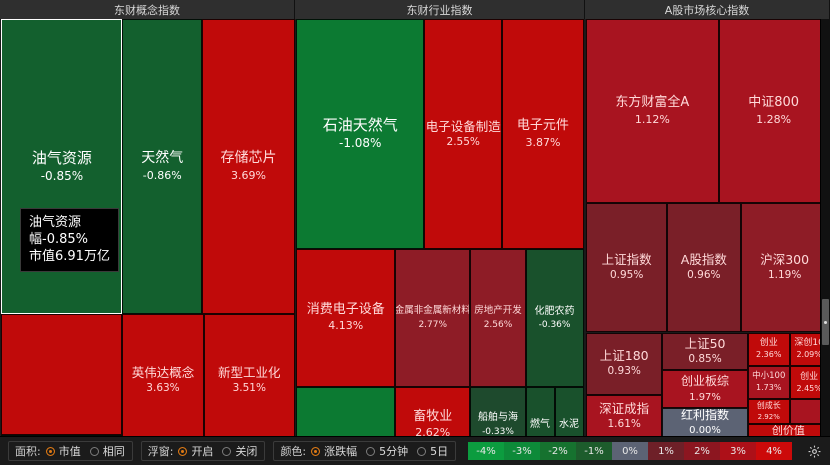 This screenshot has width=830, height=465. What do you see at coordinates (497, 418) in the screenshot?
I see `tile-name: 船舶与海` at bounding box center [497, 418].